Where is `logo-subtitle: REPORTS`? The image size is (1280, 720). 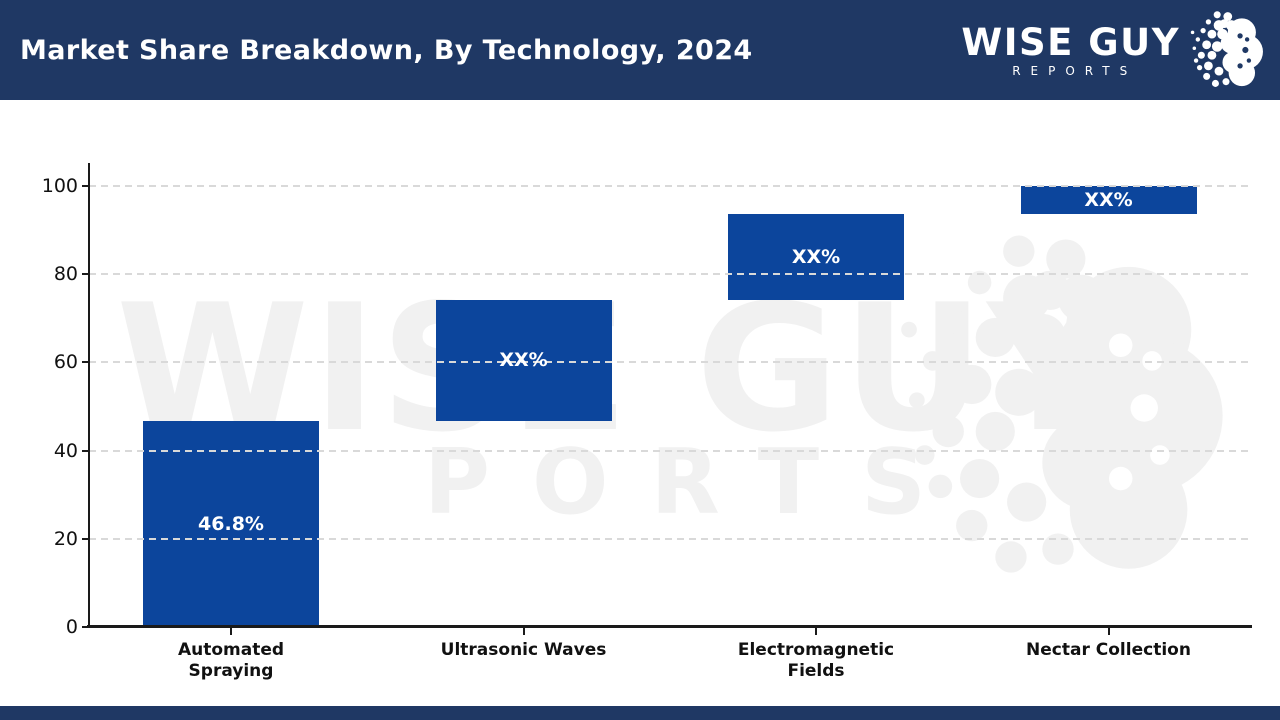
logo-subtitle: REPORTS is located at coordinates (1075, 70).